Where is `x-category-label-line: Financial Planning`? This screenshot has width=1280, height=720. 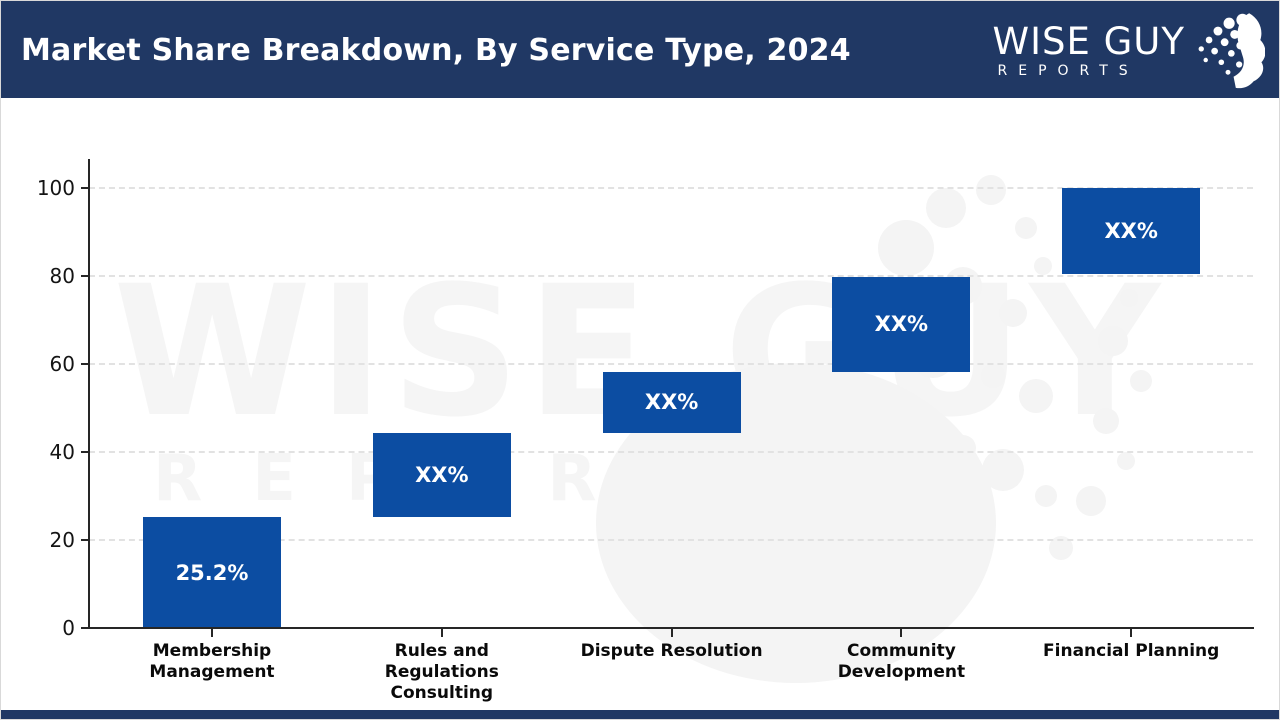
x-category-label-line: Financial Planning is located at coordinates (1131, 651).